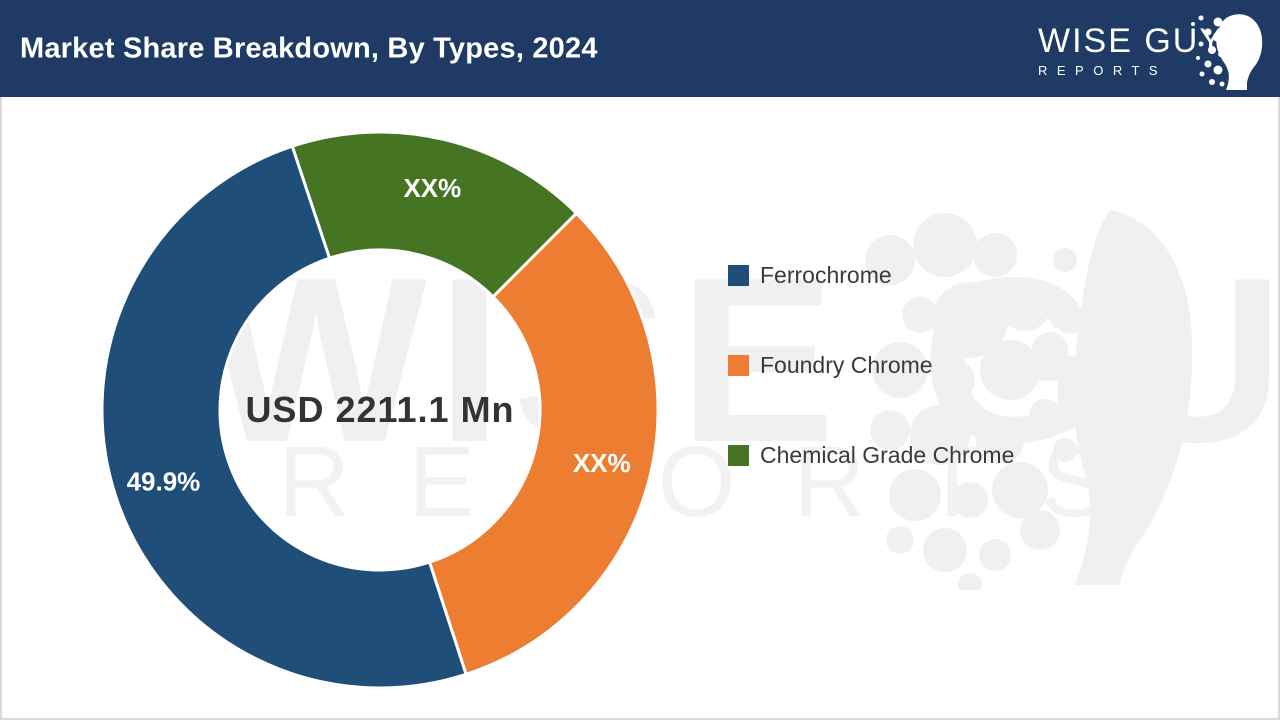  I want to click on brand-logo: WISE GUY REPORTS, so click(1141, 49).